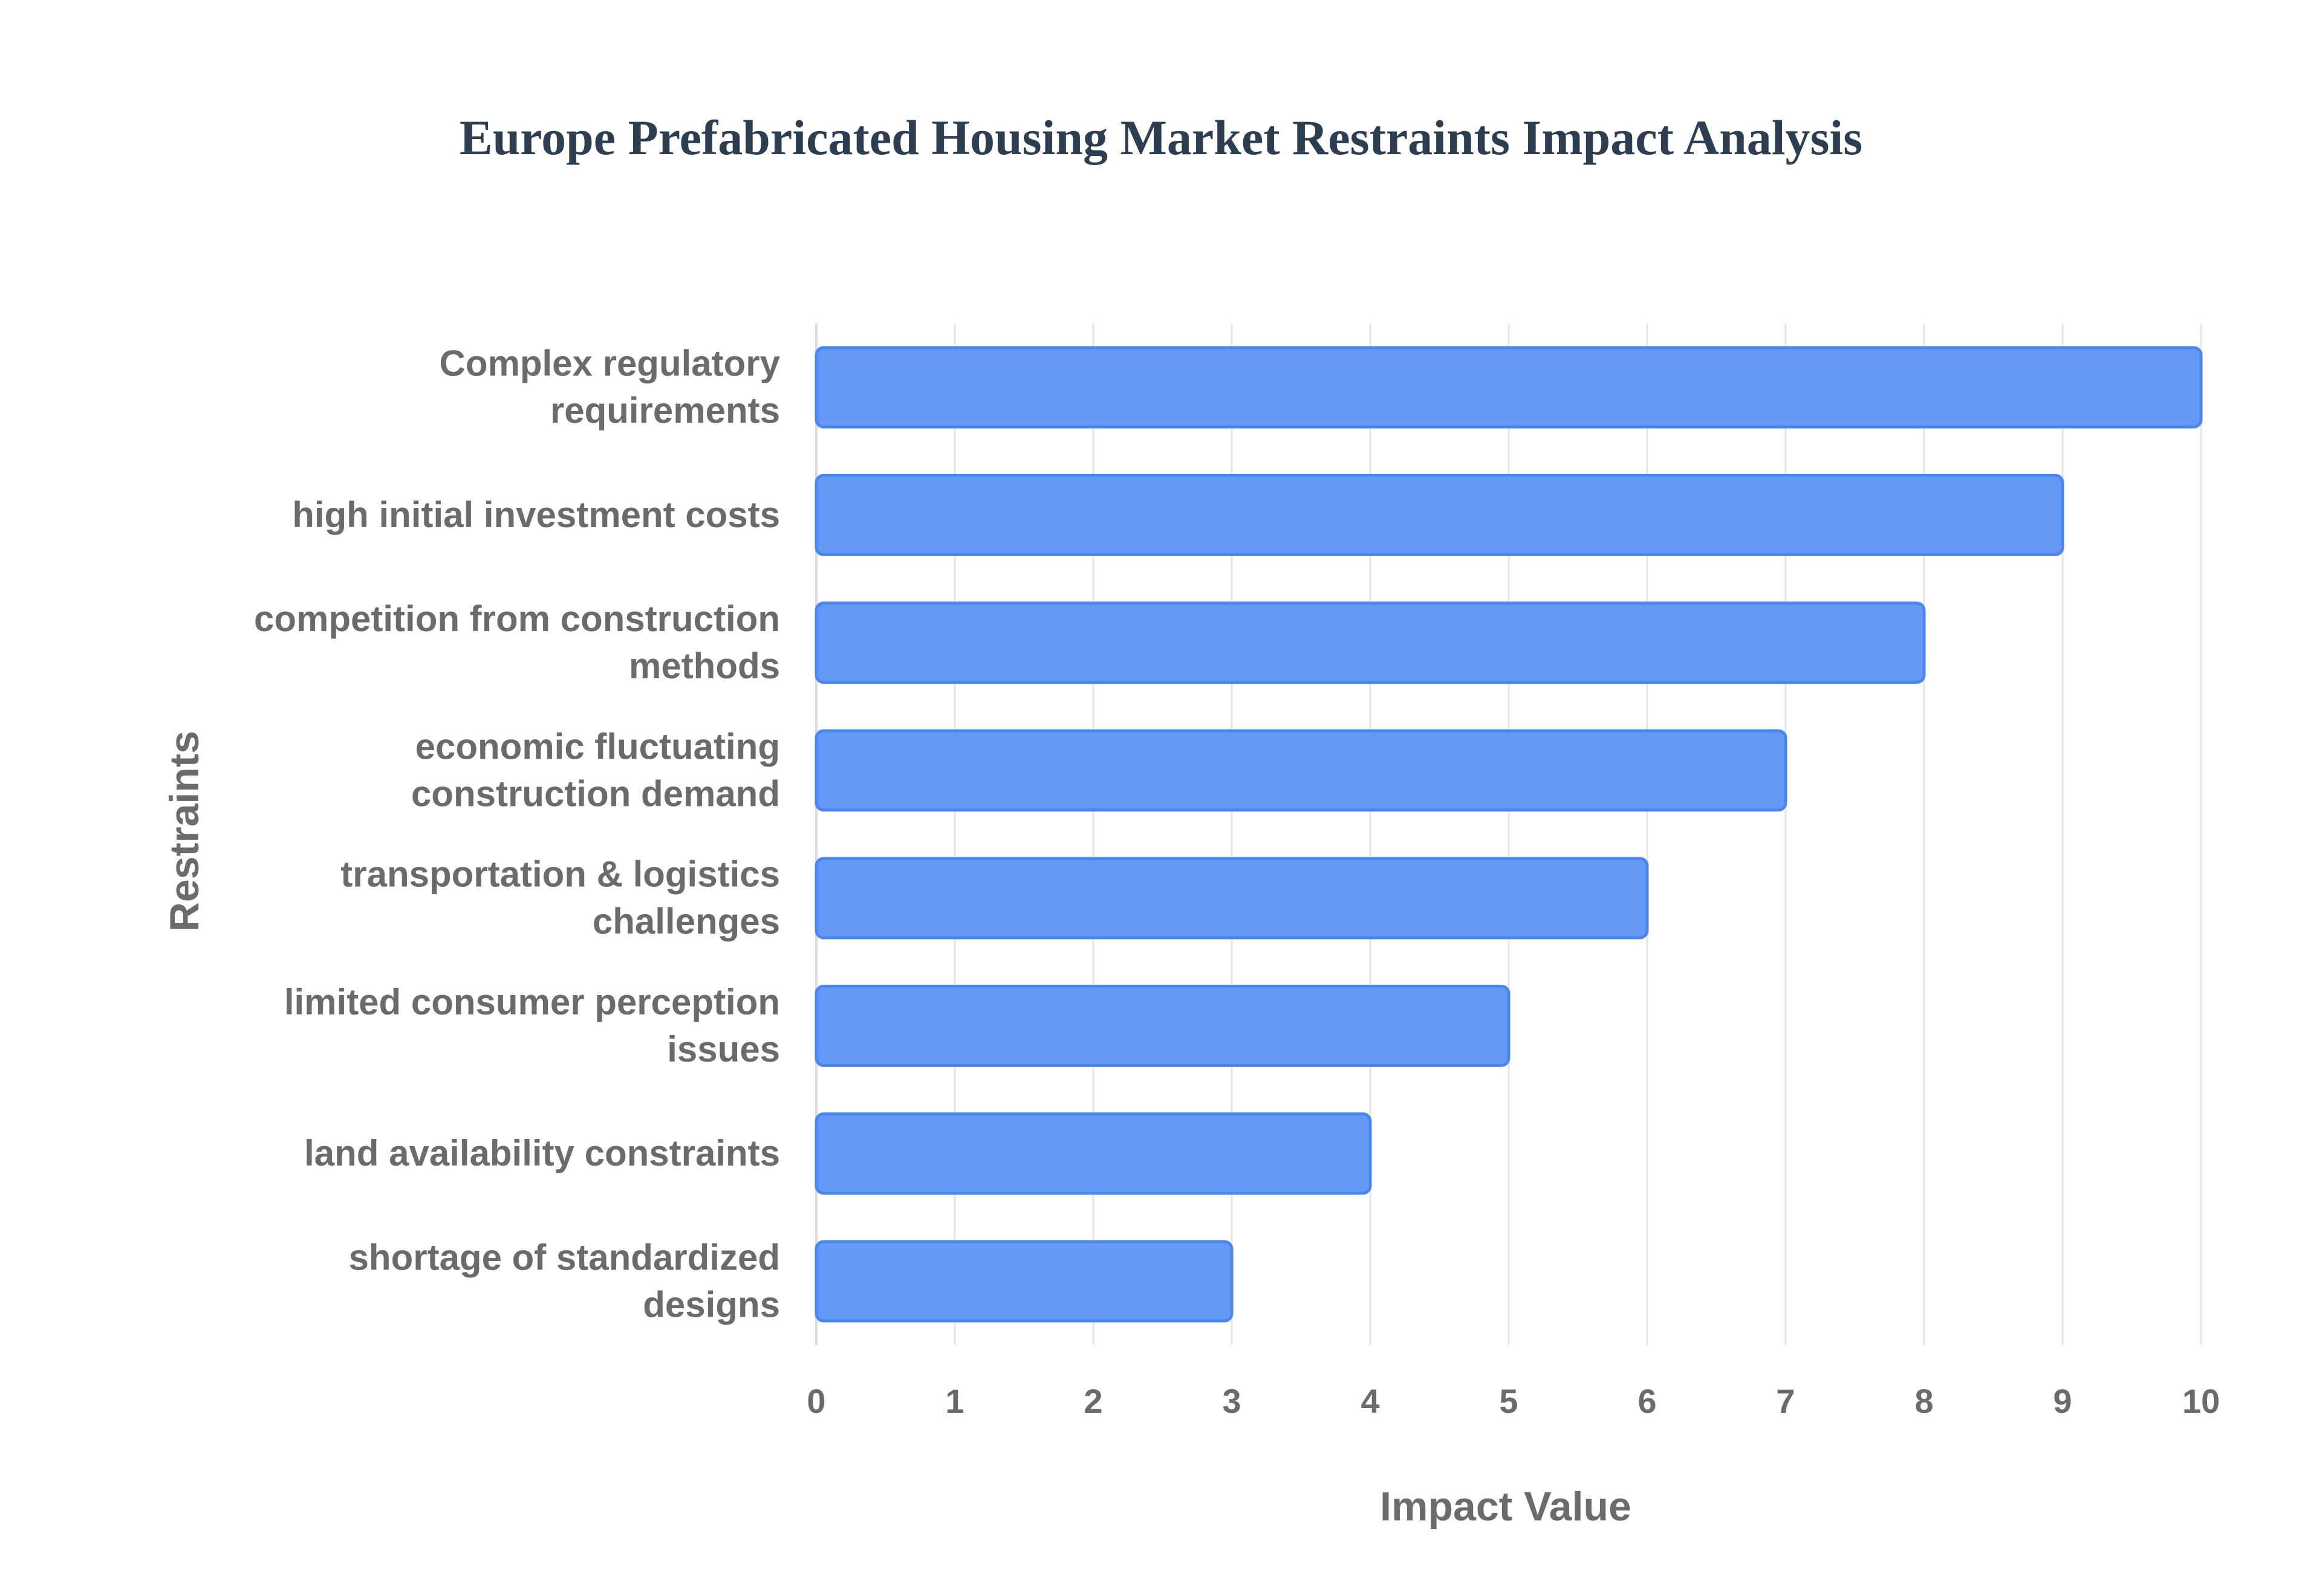 The width and height of the screenshot is (2322, 1596). What do you see at coordinates (1231, 1401) in the screenshot?
I see `x-tick-label: 3` at bounding box center [1231, 1401].